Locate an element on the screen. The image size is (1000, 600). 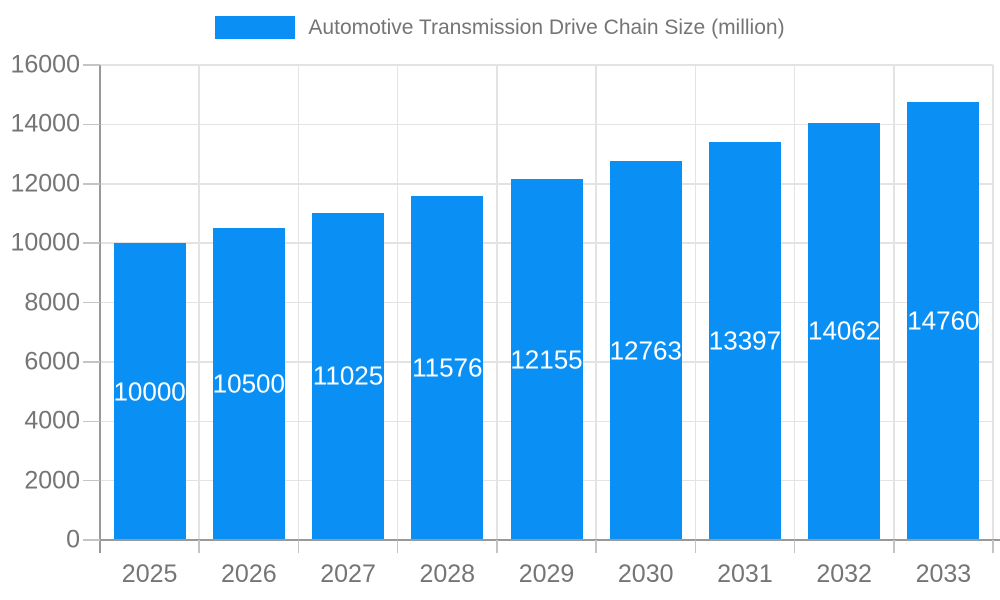
x-axis-baseline is located at coordinates (541, 540).